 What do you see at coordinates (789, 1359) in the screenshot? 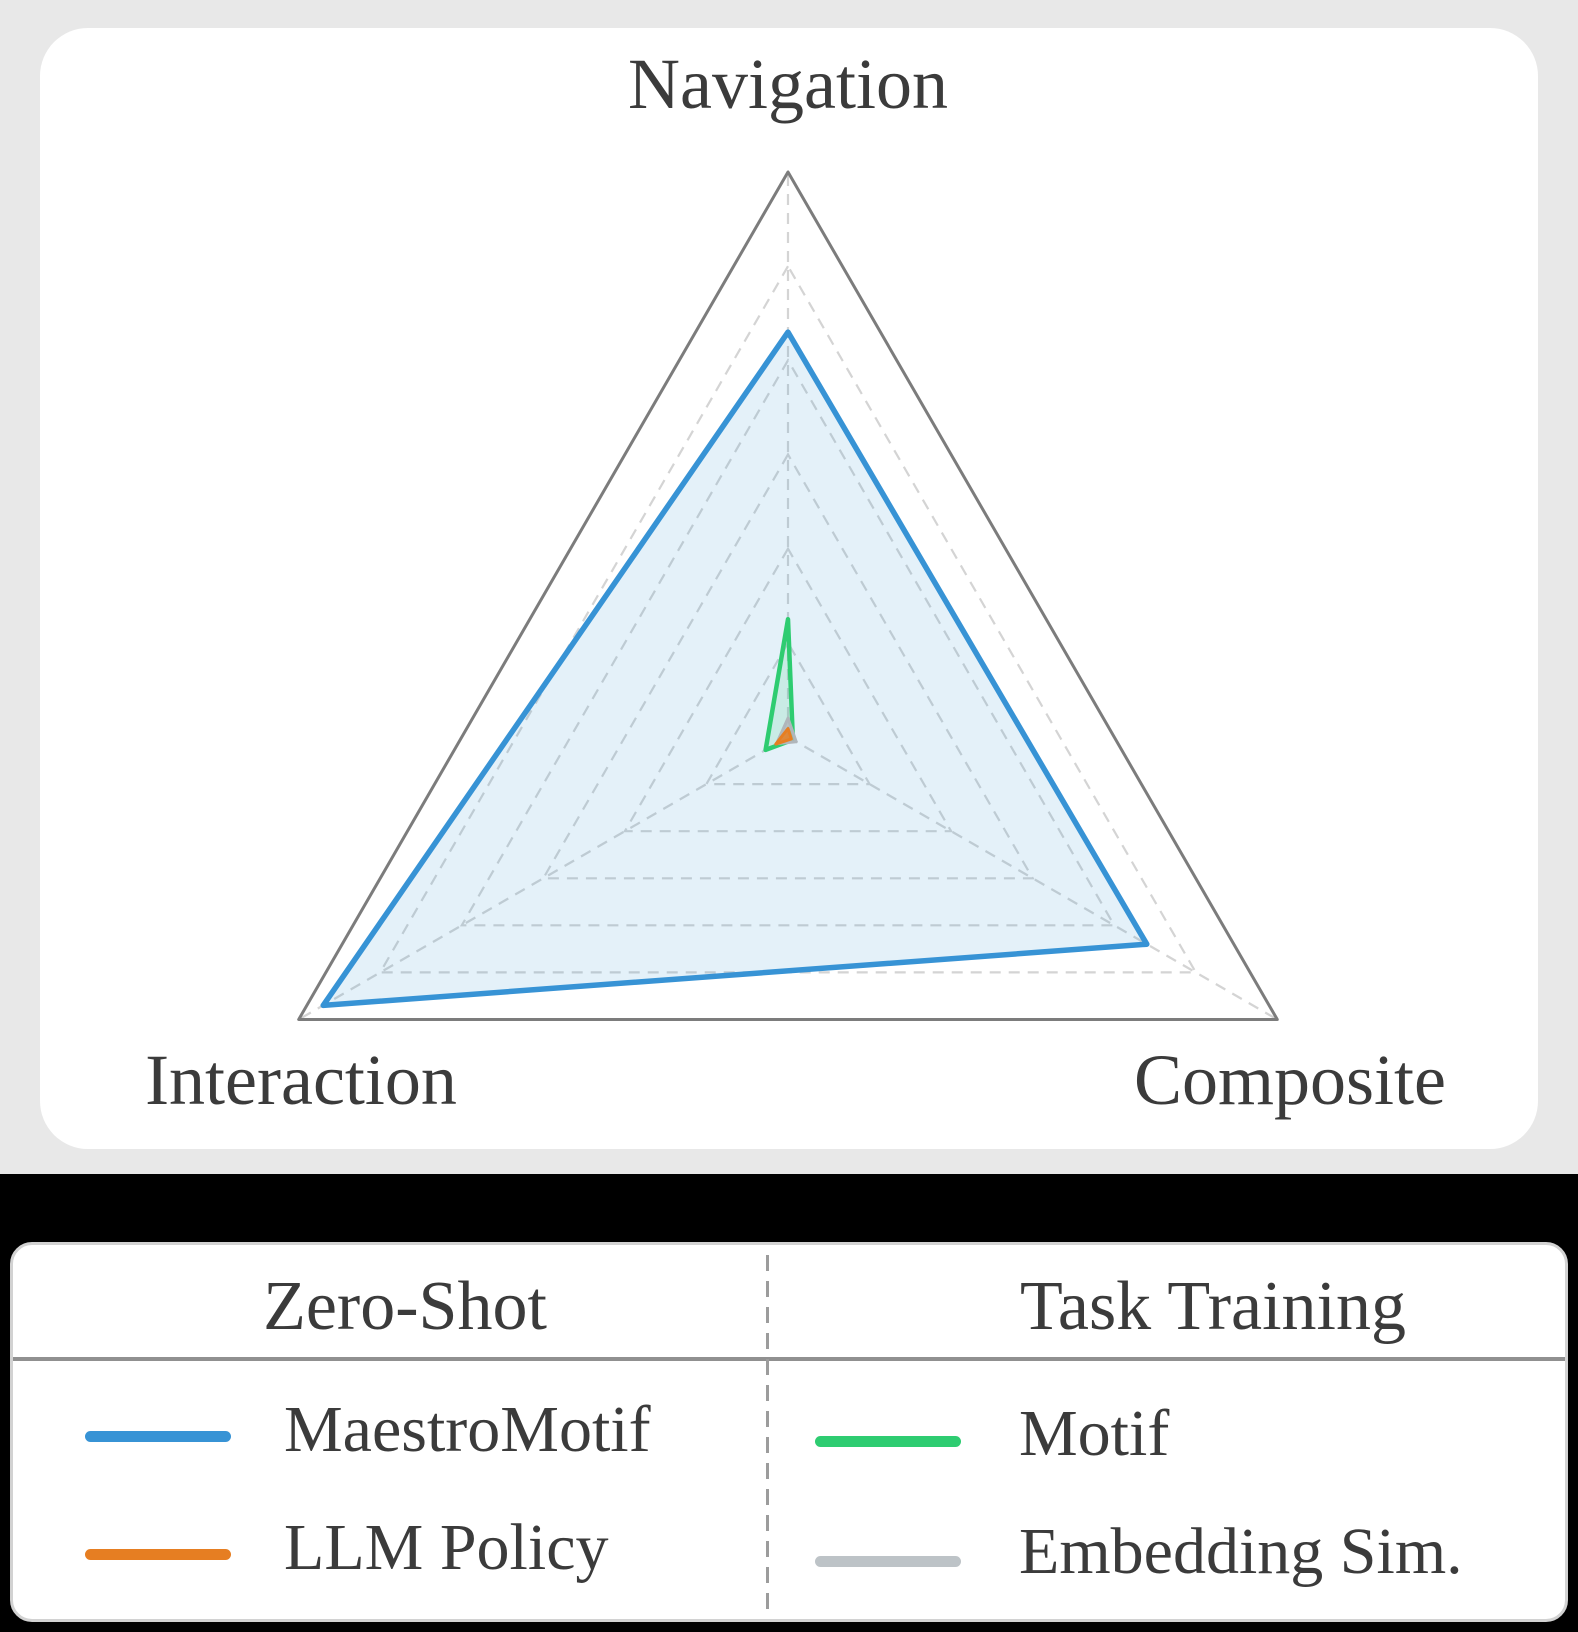
I see `legend-rule` at bounding box center [789, 1359].